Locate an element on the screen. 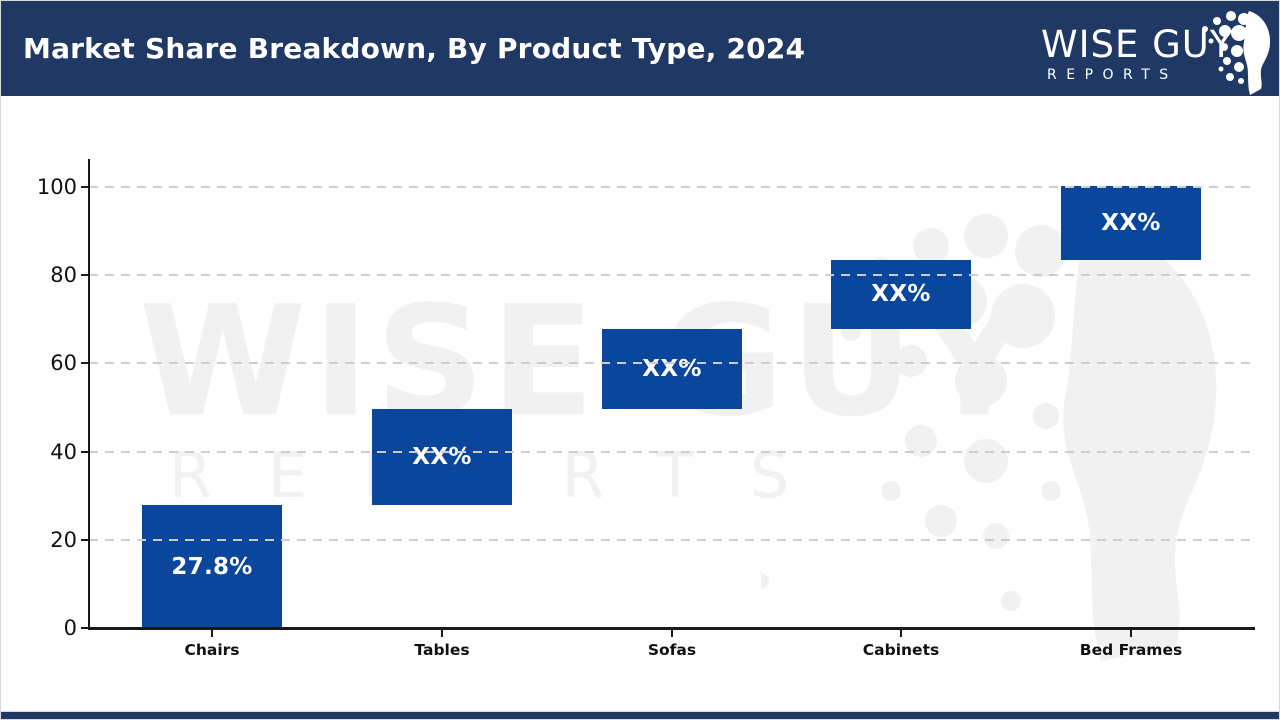 This screenshot has width=1280, height=720. bar-bed-frames: XX% is located at coordinates (1131, 223).